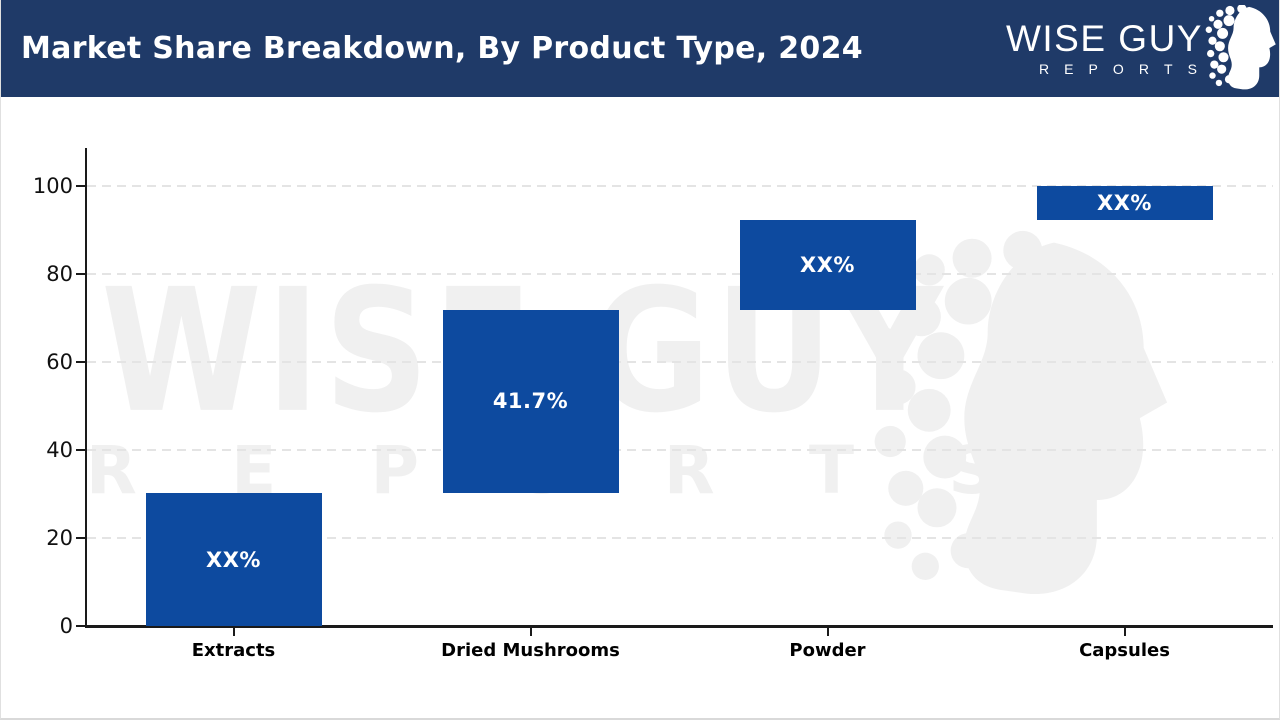 Image resolution: width=1280 pixels, height=720 pixels. What do you see at coordinates (52, 186) in the screenshot?
I see `y-tick-label: 100` at bounding box center [52, 186].